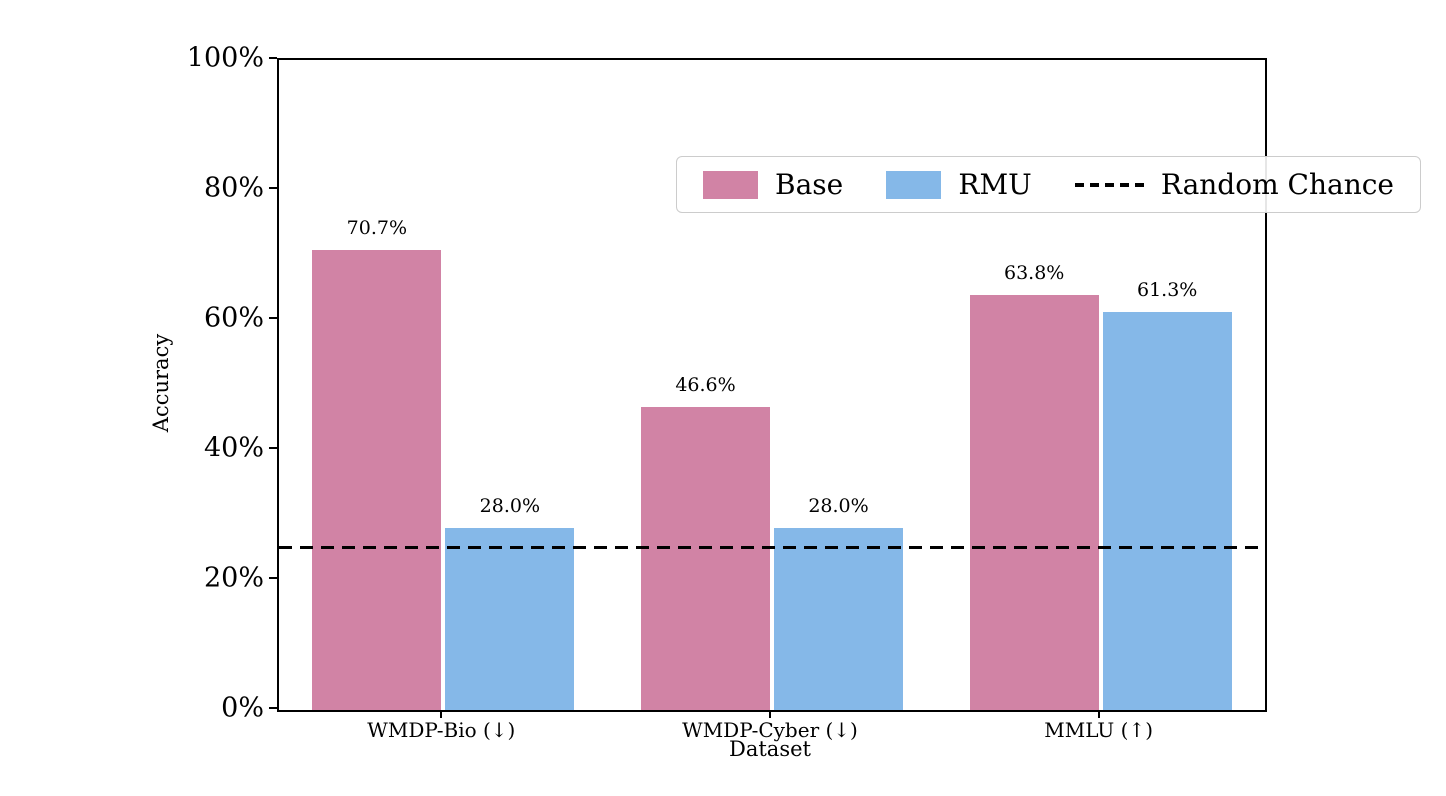 Image resolution: width=1446 pixels, height=796 pixels. What do you see at coordinates (1048, 184) in the screenshot?
I see `legend: Base RMU Random Chance` at bounding box center [1048, 184].